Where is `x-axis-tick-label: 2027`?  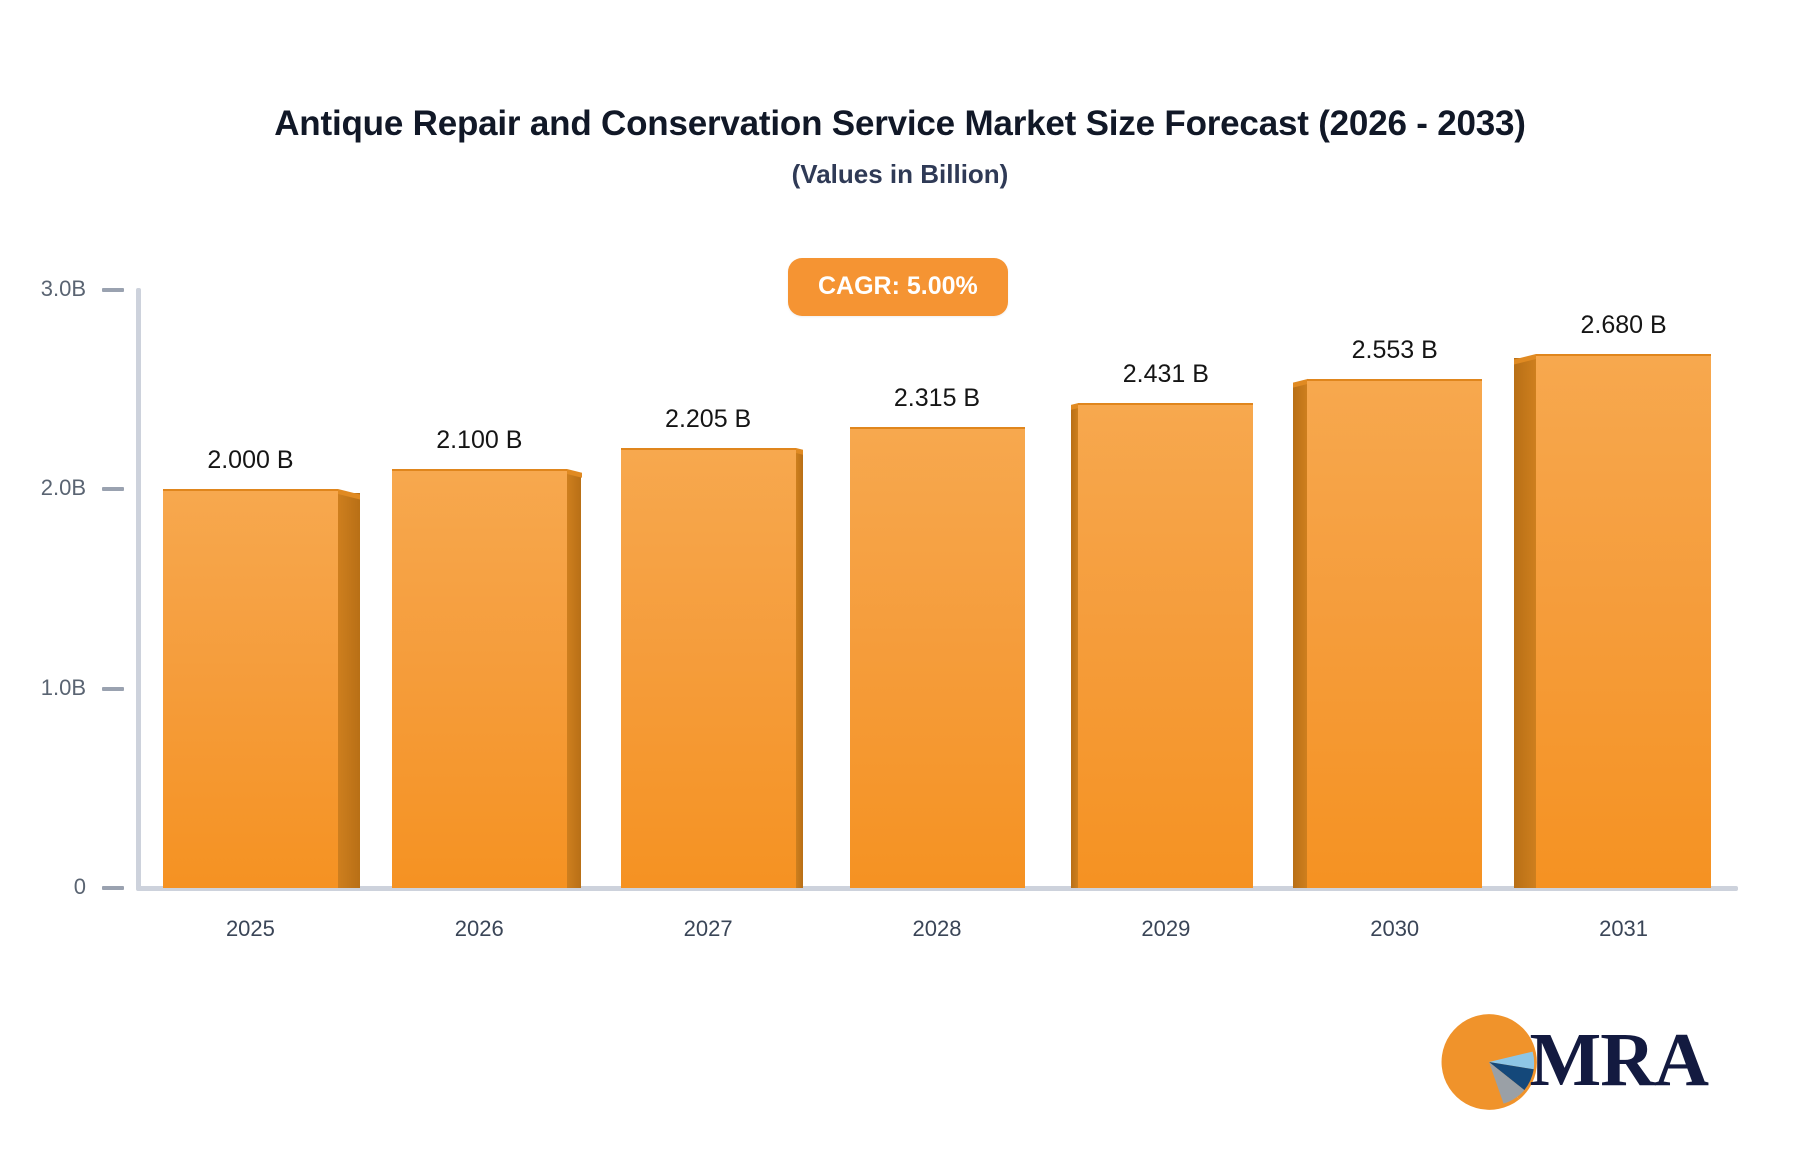
x-axis-tick-label: 2027 is located at coordinates (708, 928).